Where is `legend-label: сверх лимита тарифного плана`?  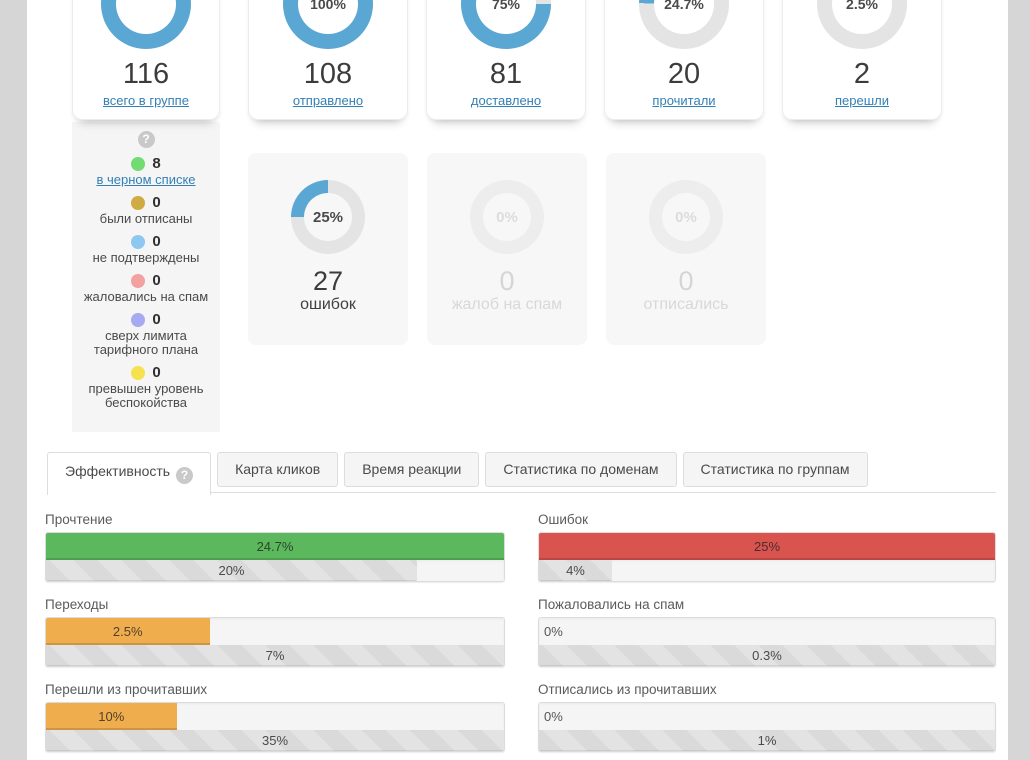 legend-label: сверх лимита тарифного плана is located at coordinates (146, 342).